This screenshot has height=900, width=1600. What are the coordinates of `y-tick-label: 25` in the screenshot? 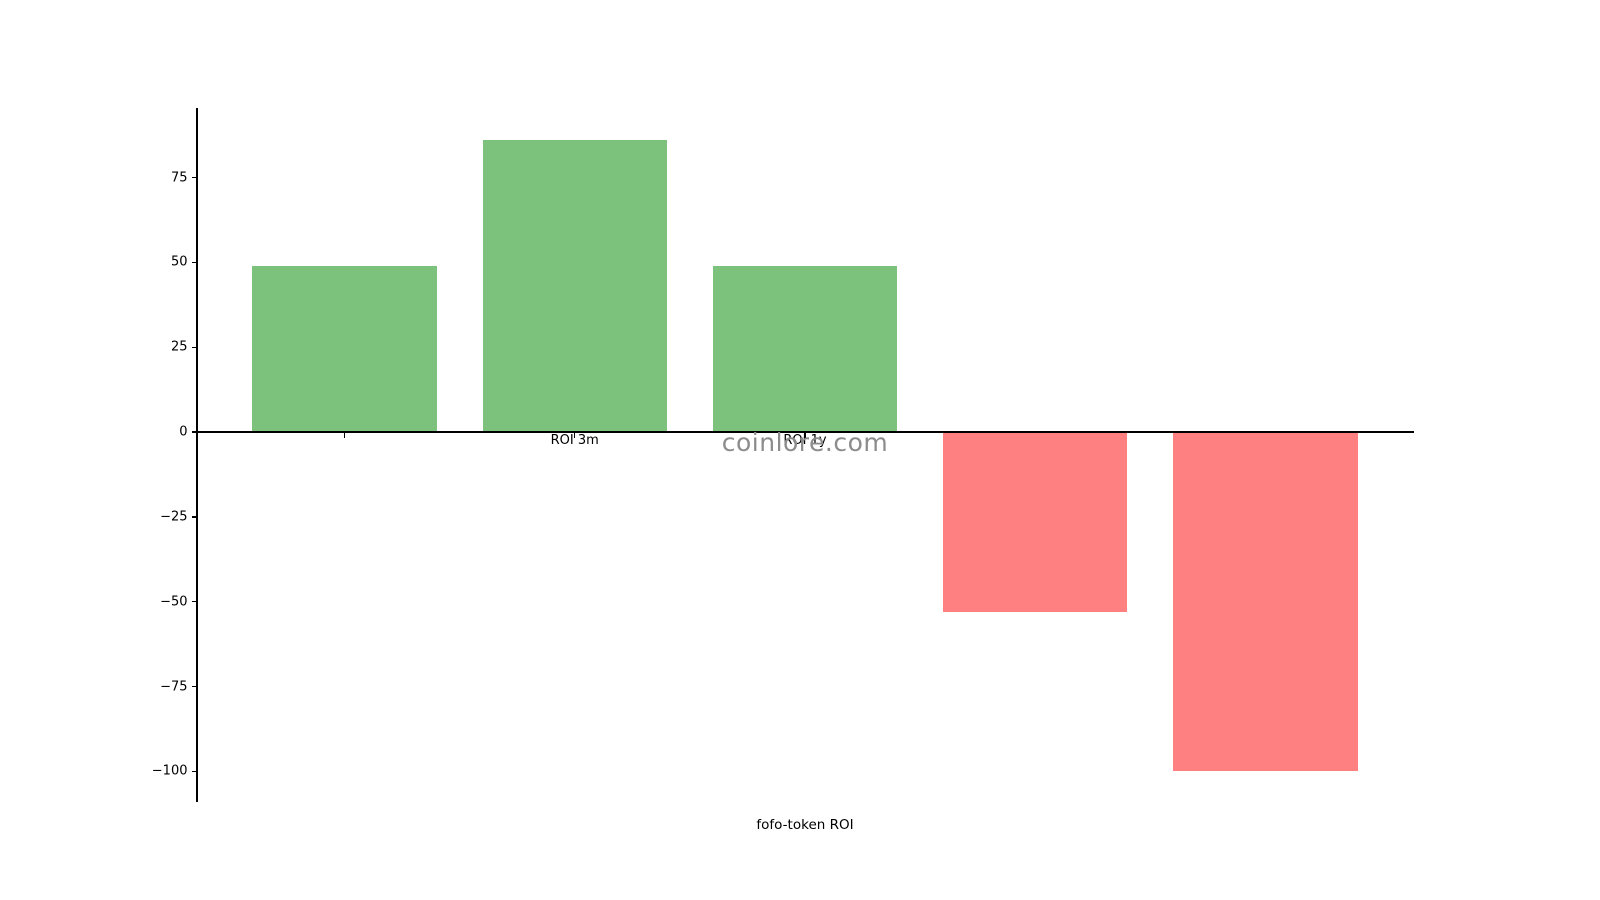 It's located at (179, 347).